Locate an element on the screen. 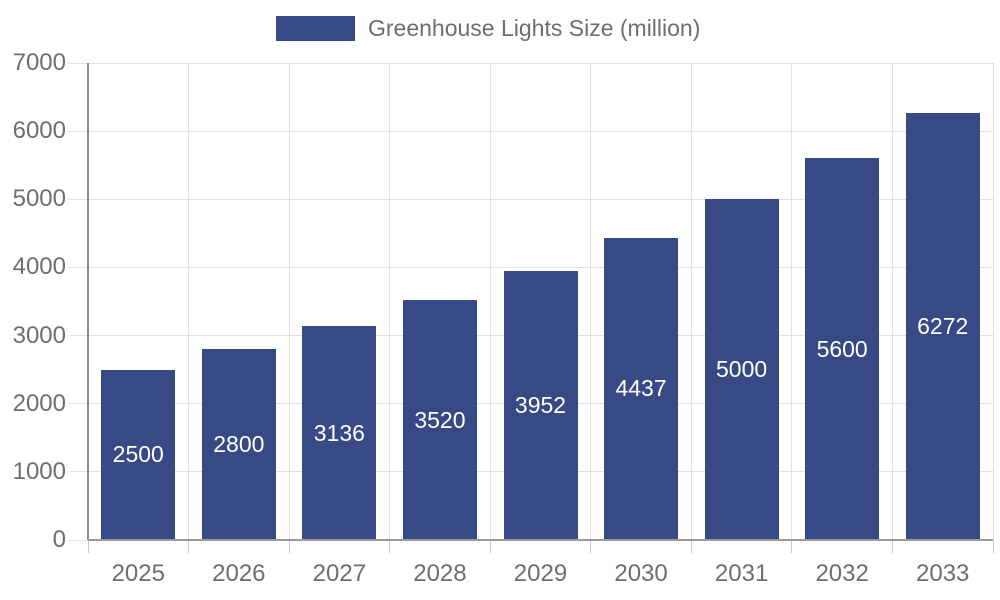  bar: 2500 is located at coordinates (138, 454).